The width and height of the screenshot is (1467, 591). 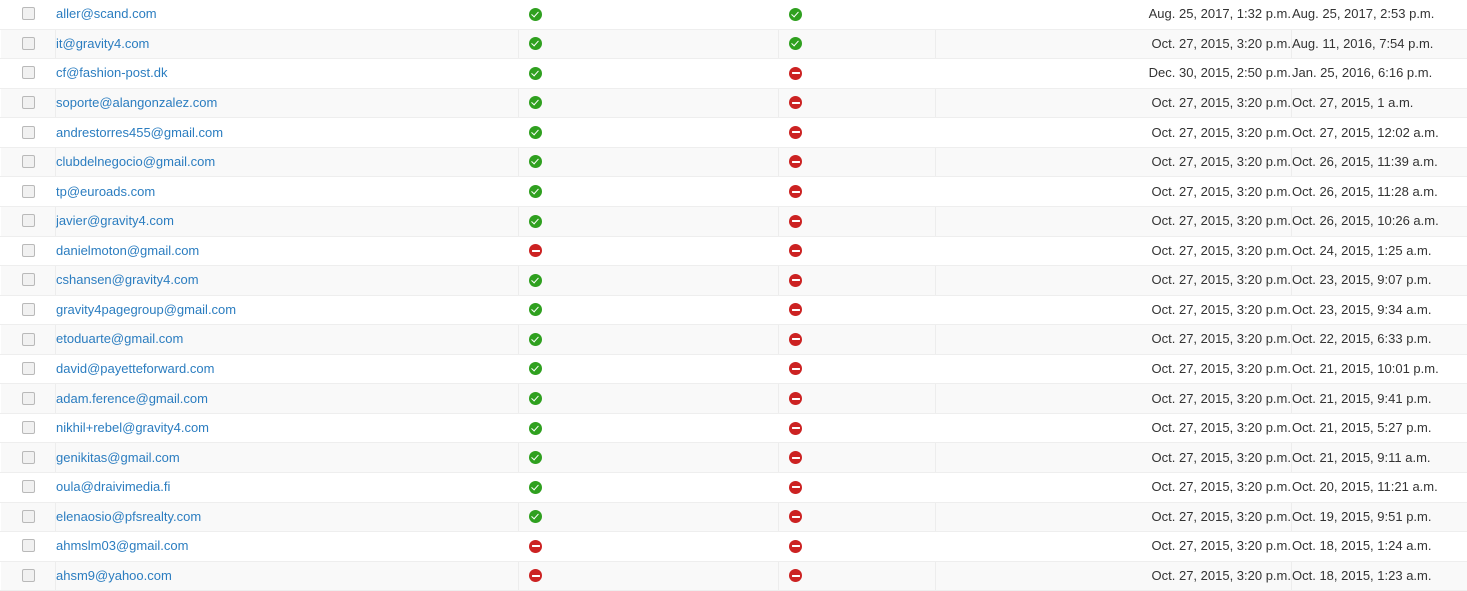 I want to click on email-cell: ahsm9@yahoo.com, so click(x=287, y=576).